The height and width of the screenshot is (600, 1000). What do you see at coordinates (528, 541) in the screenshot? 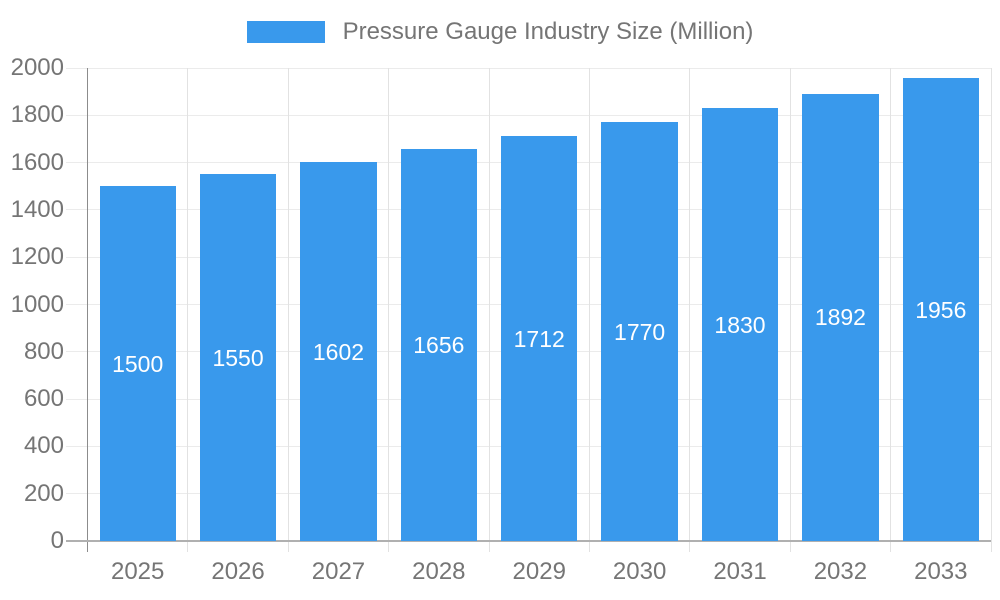
I see `x-axis-line` at bounding box center [528, 541].